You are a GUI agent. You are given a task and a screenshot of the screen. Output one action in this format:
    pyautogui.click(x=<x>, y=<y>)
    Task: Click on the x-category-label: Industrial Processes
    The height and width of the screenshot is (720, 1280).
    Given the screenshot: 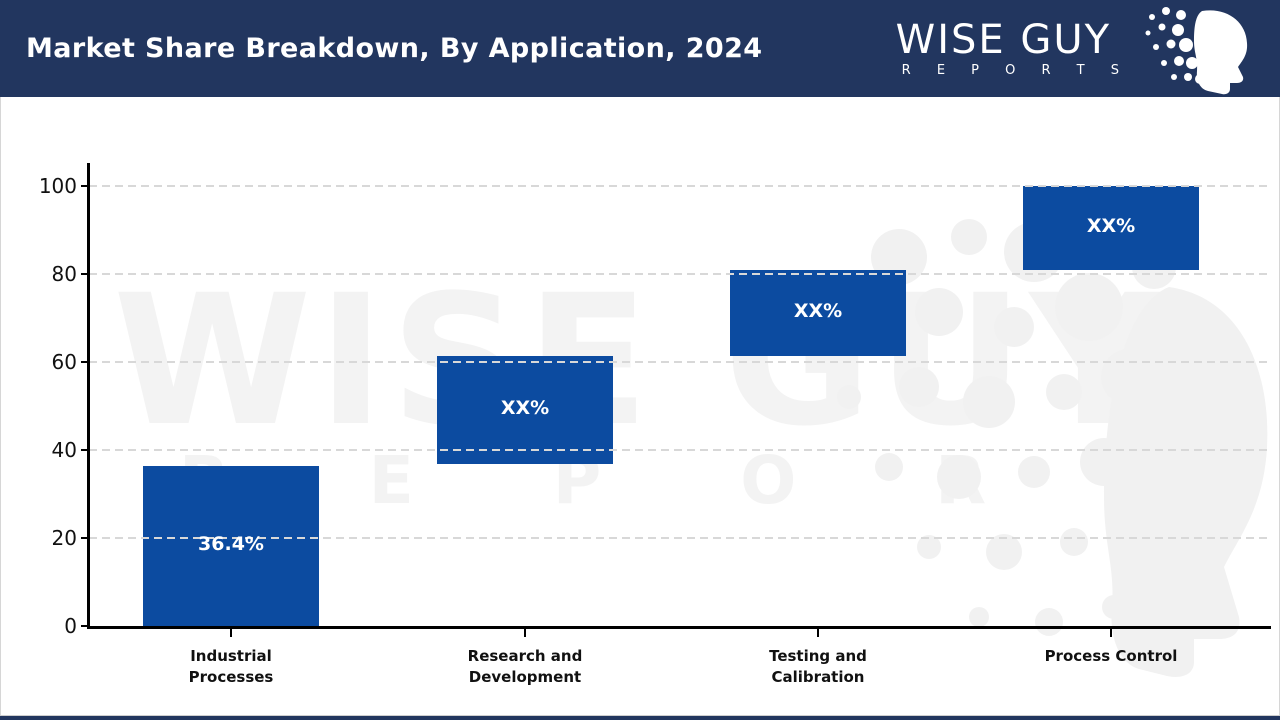 What is the action you would take?
    pyautogui.click(x=231, y=667)
    